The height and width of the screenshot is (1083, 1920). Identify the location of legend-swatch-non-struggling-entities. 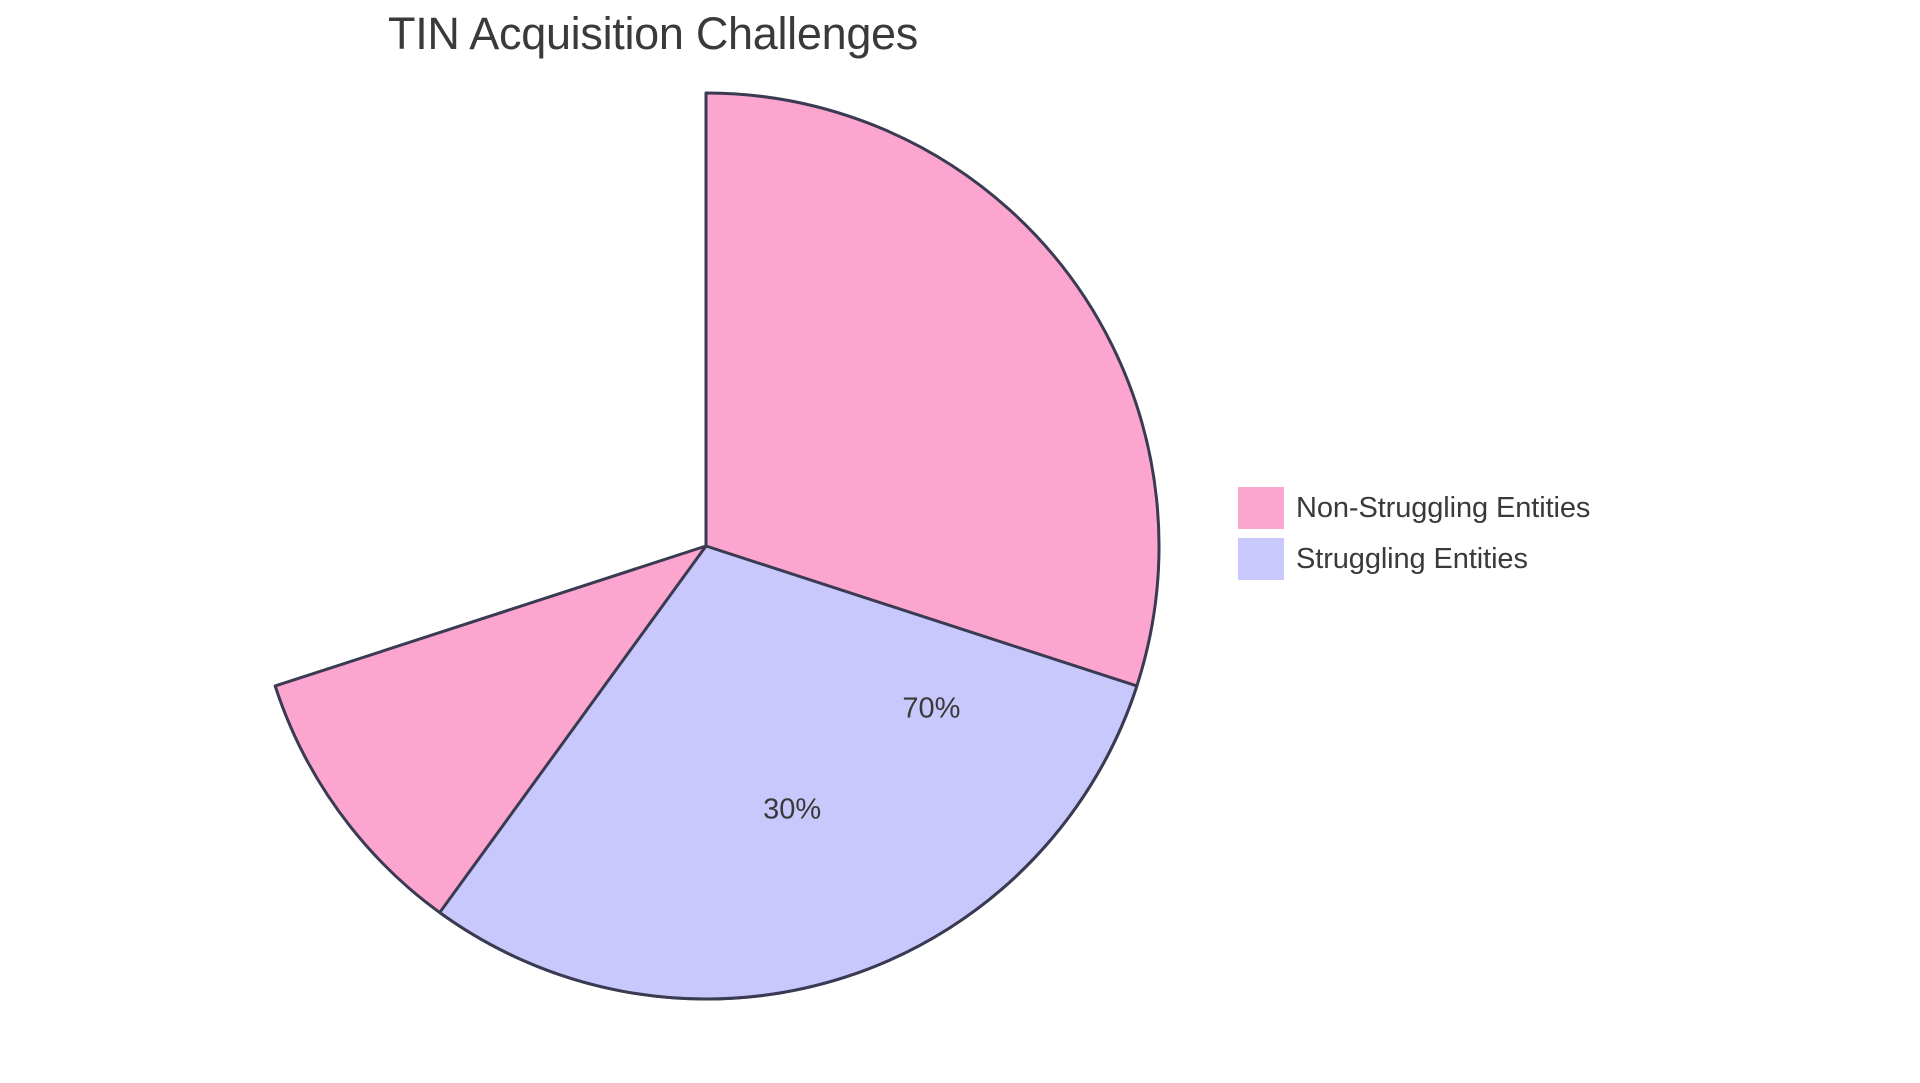
(1261, 508).